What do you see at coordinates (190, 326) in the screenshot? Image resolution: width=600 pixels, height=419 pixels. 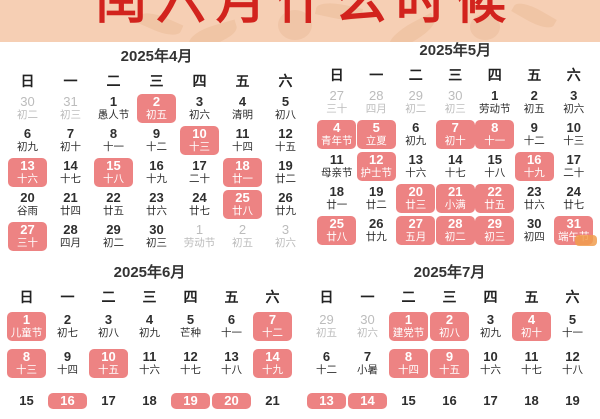 I see `day-cell: 5 芒种` at bounding box center [190, 326].